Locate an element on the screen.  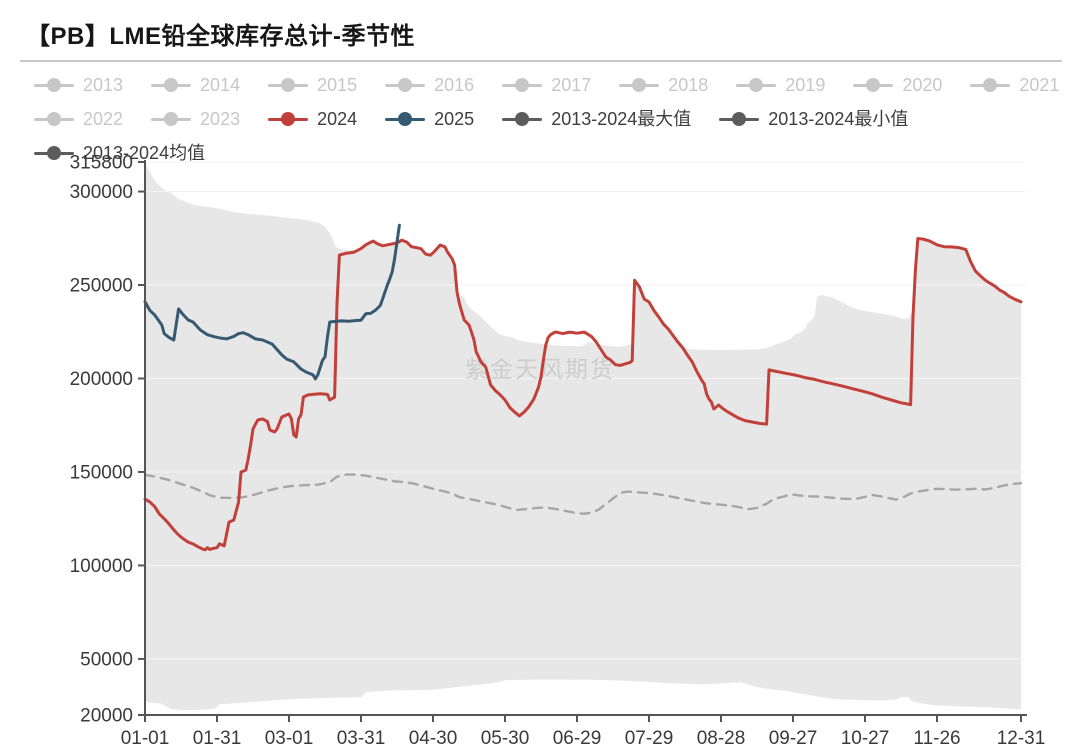
mean-line-2013-2024 is located at coordinates (583, 494).